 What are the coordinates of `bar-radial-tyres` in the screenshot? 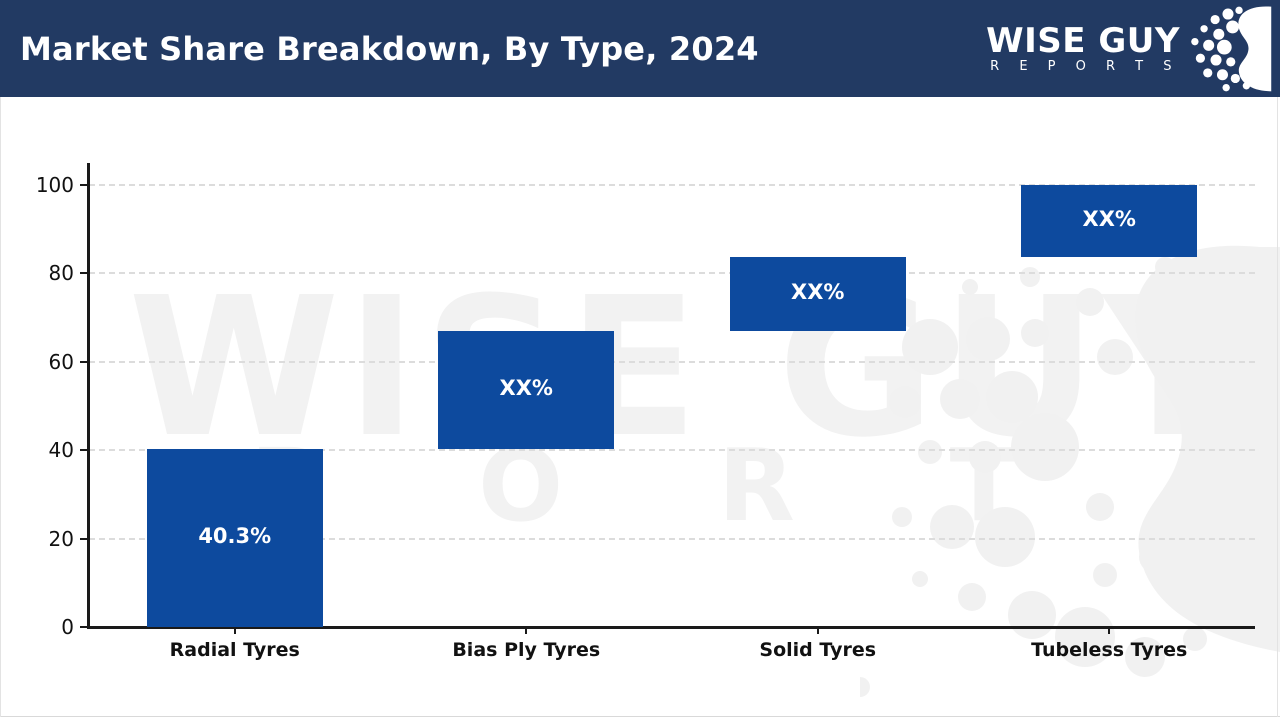 It's located at (234, 537).